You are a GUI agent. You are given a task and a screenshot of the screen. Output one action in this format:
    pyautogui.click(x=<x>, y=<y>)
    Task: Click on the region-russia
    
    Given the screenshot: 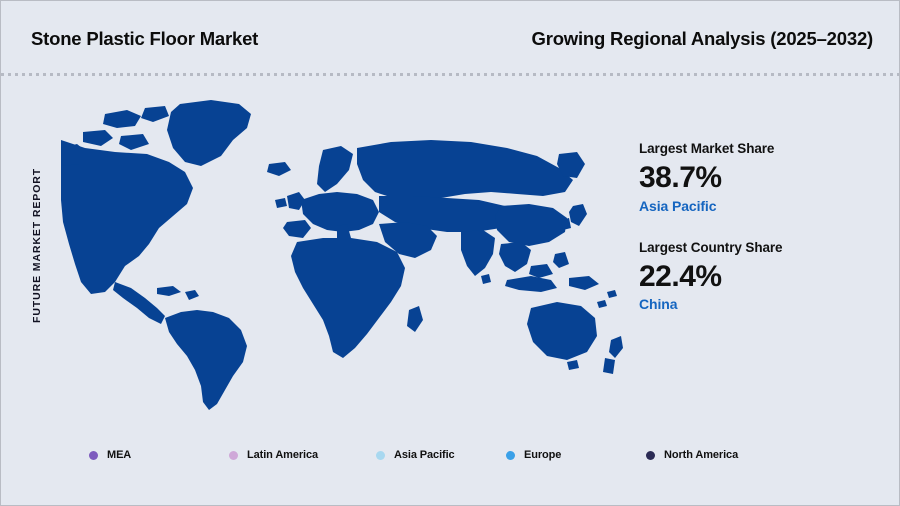 What is the action you would take?
    pyautogui.click(x=465, y=170)
    